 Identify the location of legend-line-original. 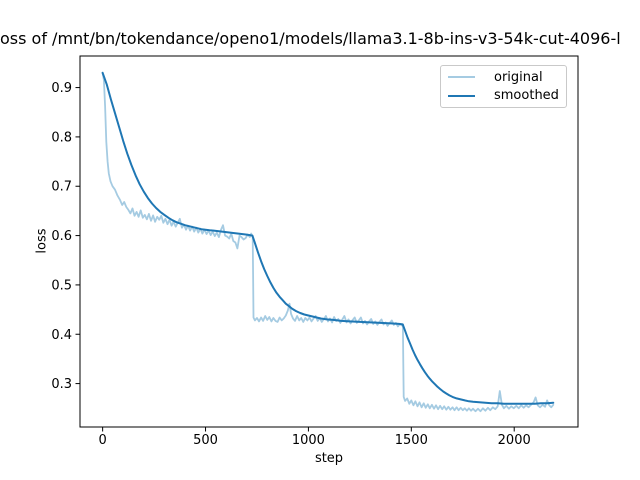
(461, 77).